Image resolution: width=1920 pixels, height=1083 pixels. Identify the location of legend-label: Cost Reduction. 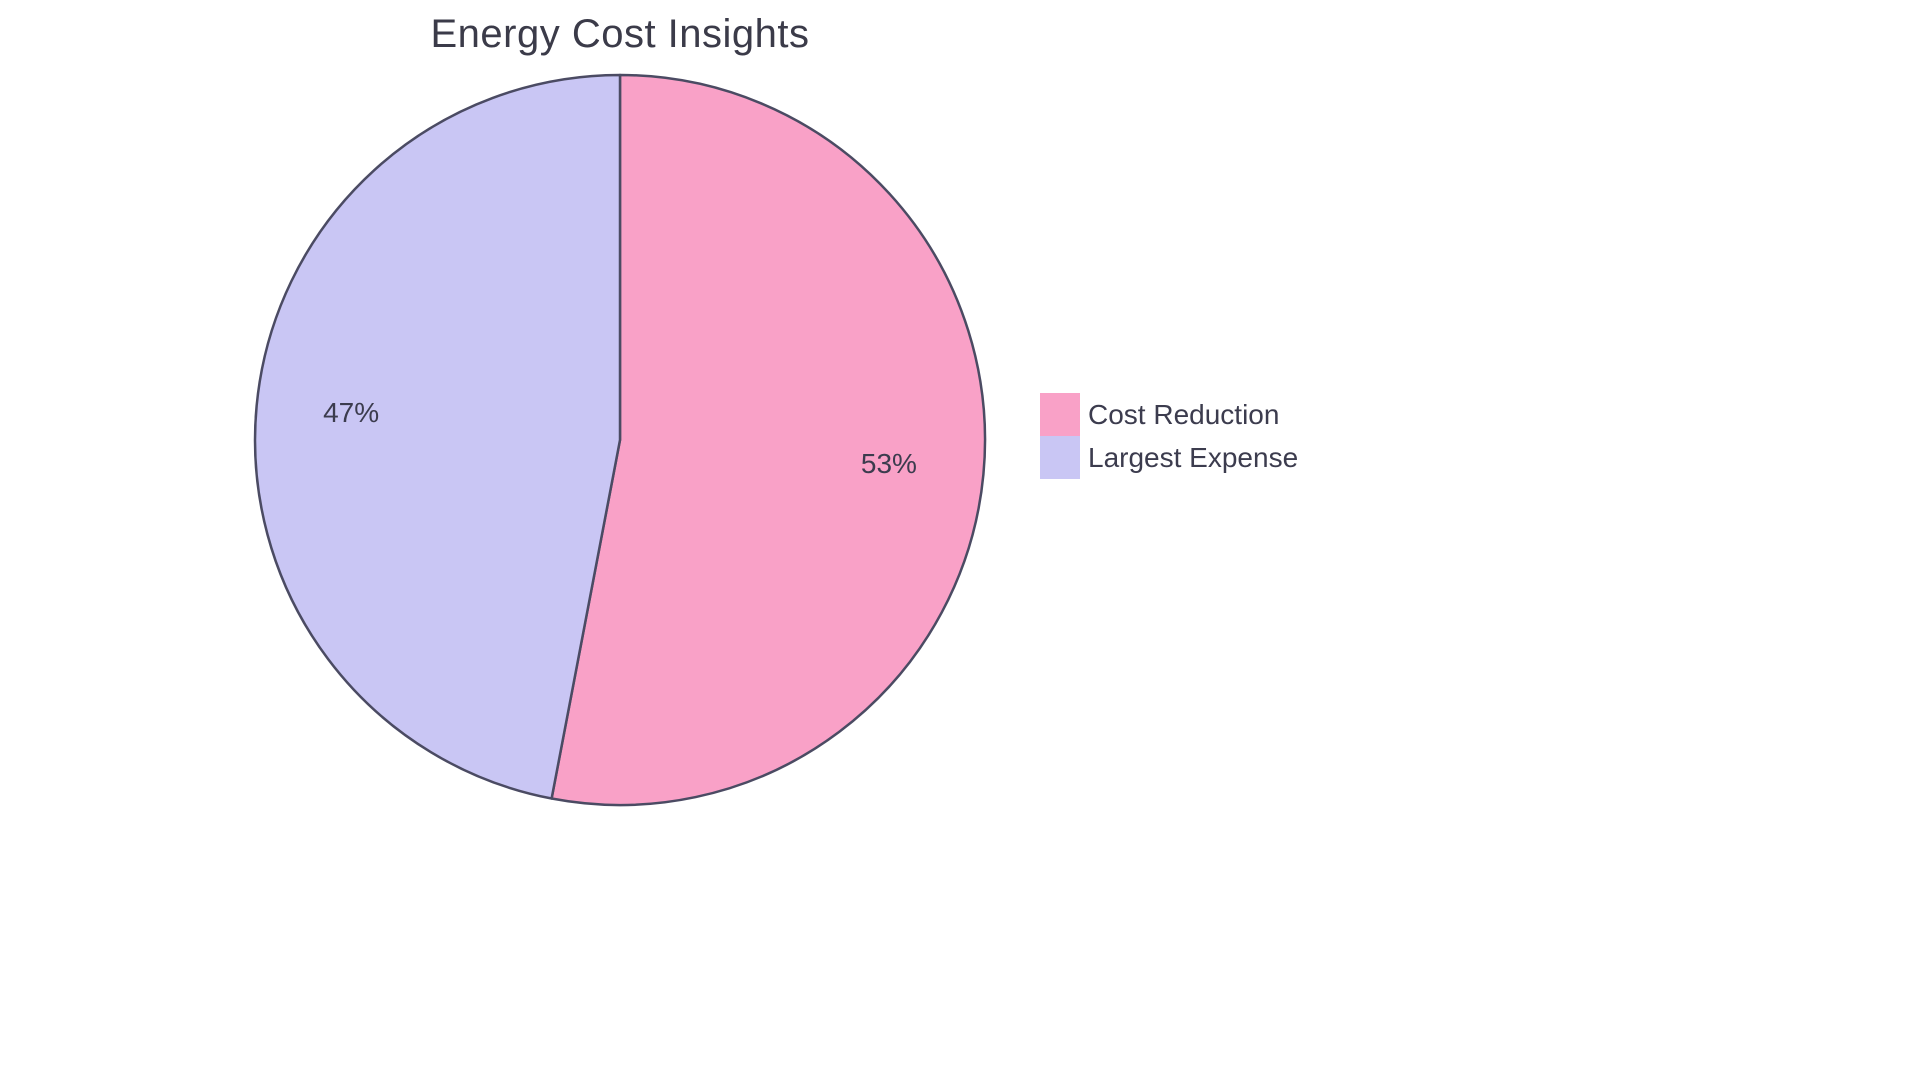
(1184, 414).